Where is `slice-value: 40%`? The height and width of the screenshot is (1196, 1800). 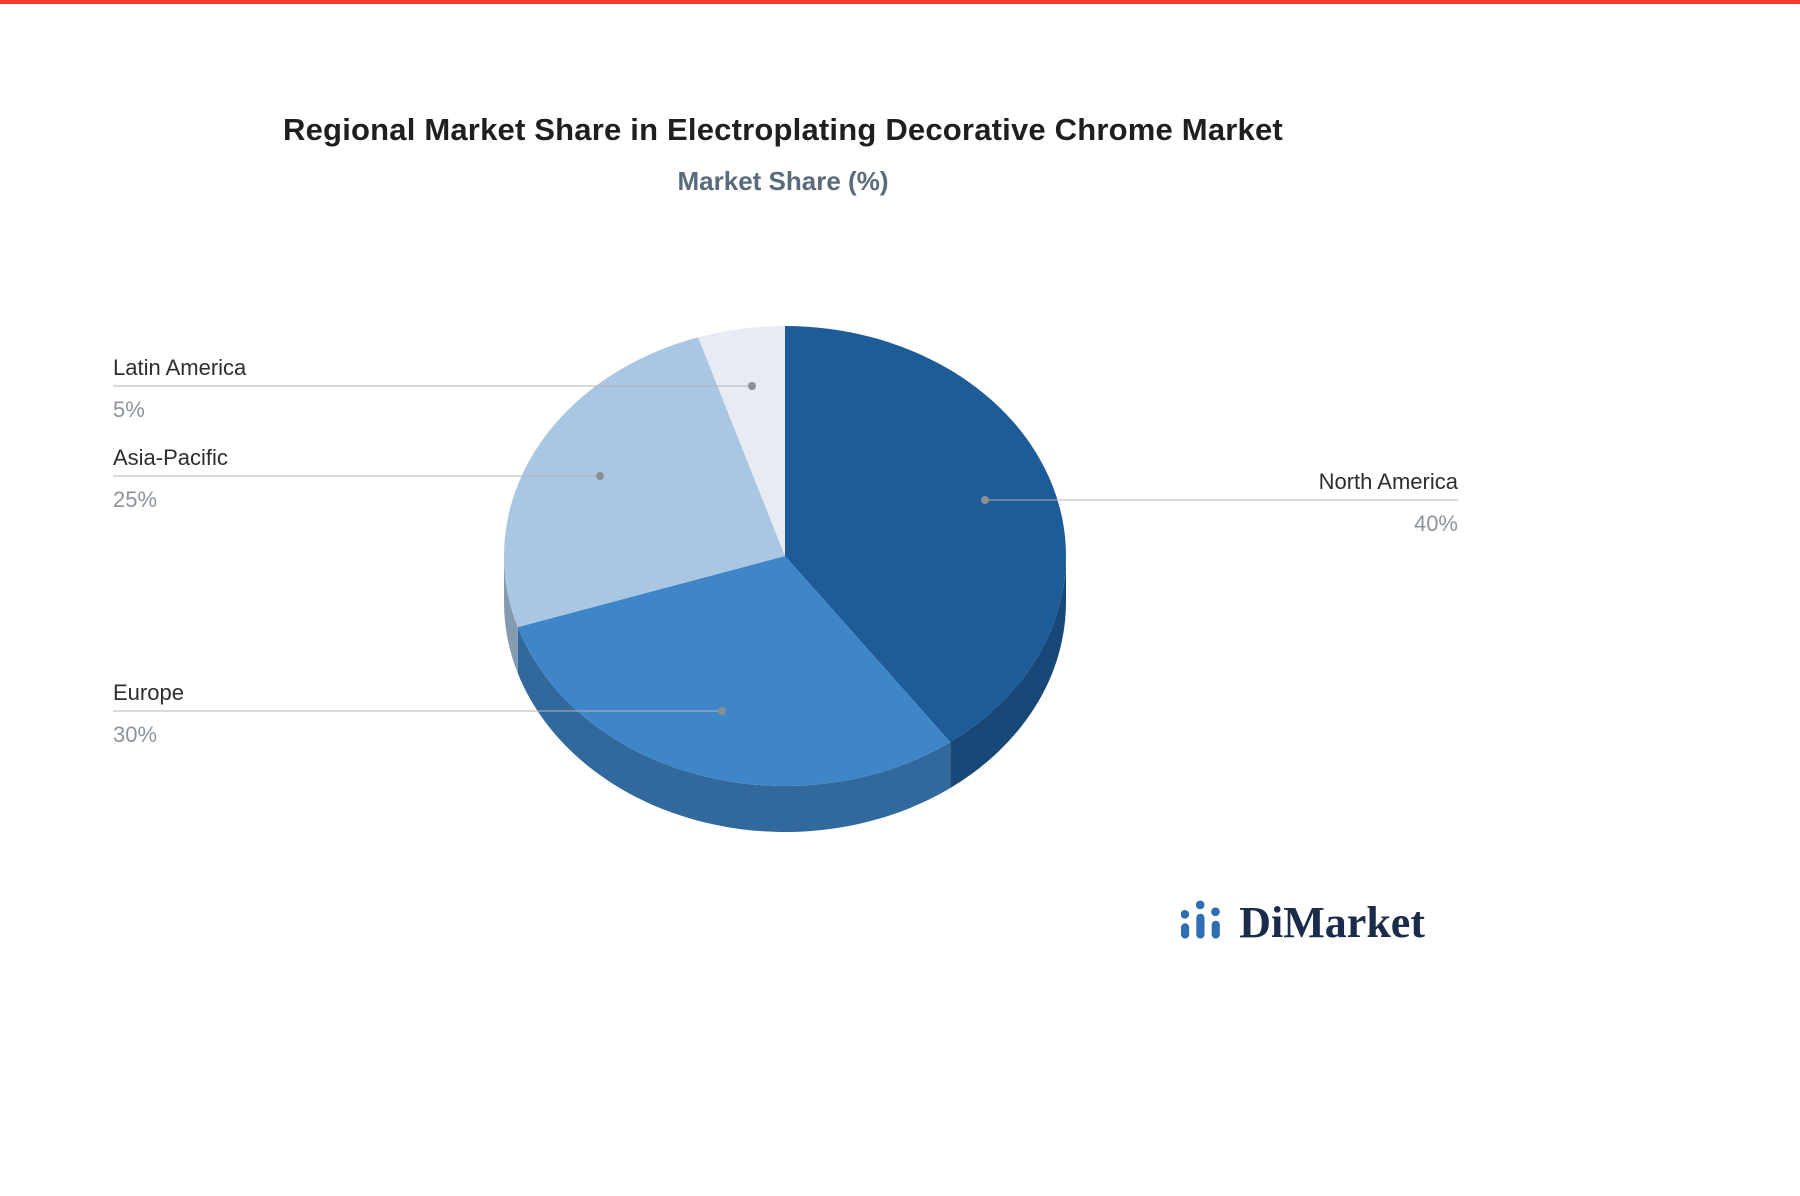
slice-value: 40% is located at coordinates (1435, 523).